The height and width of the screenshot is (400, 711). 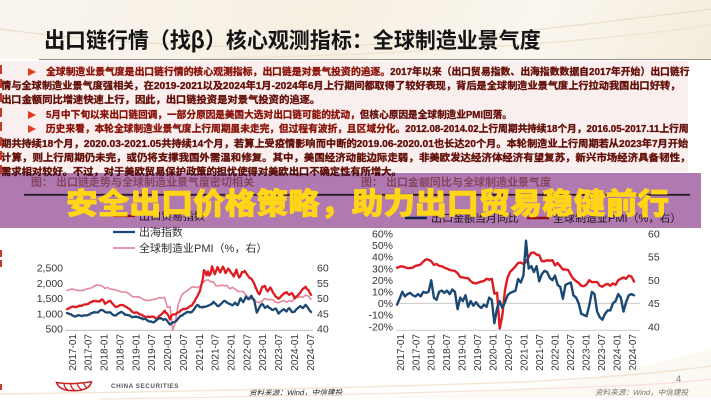 I want to click on svg-text: 出海指数, so click(x=161, y=232).